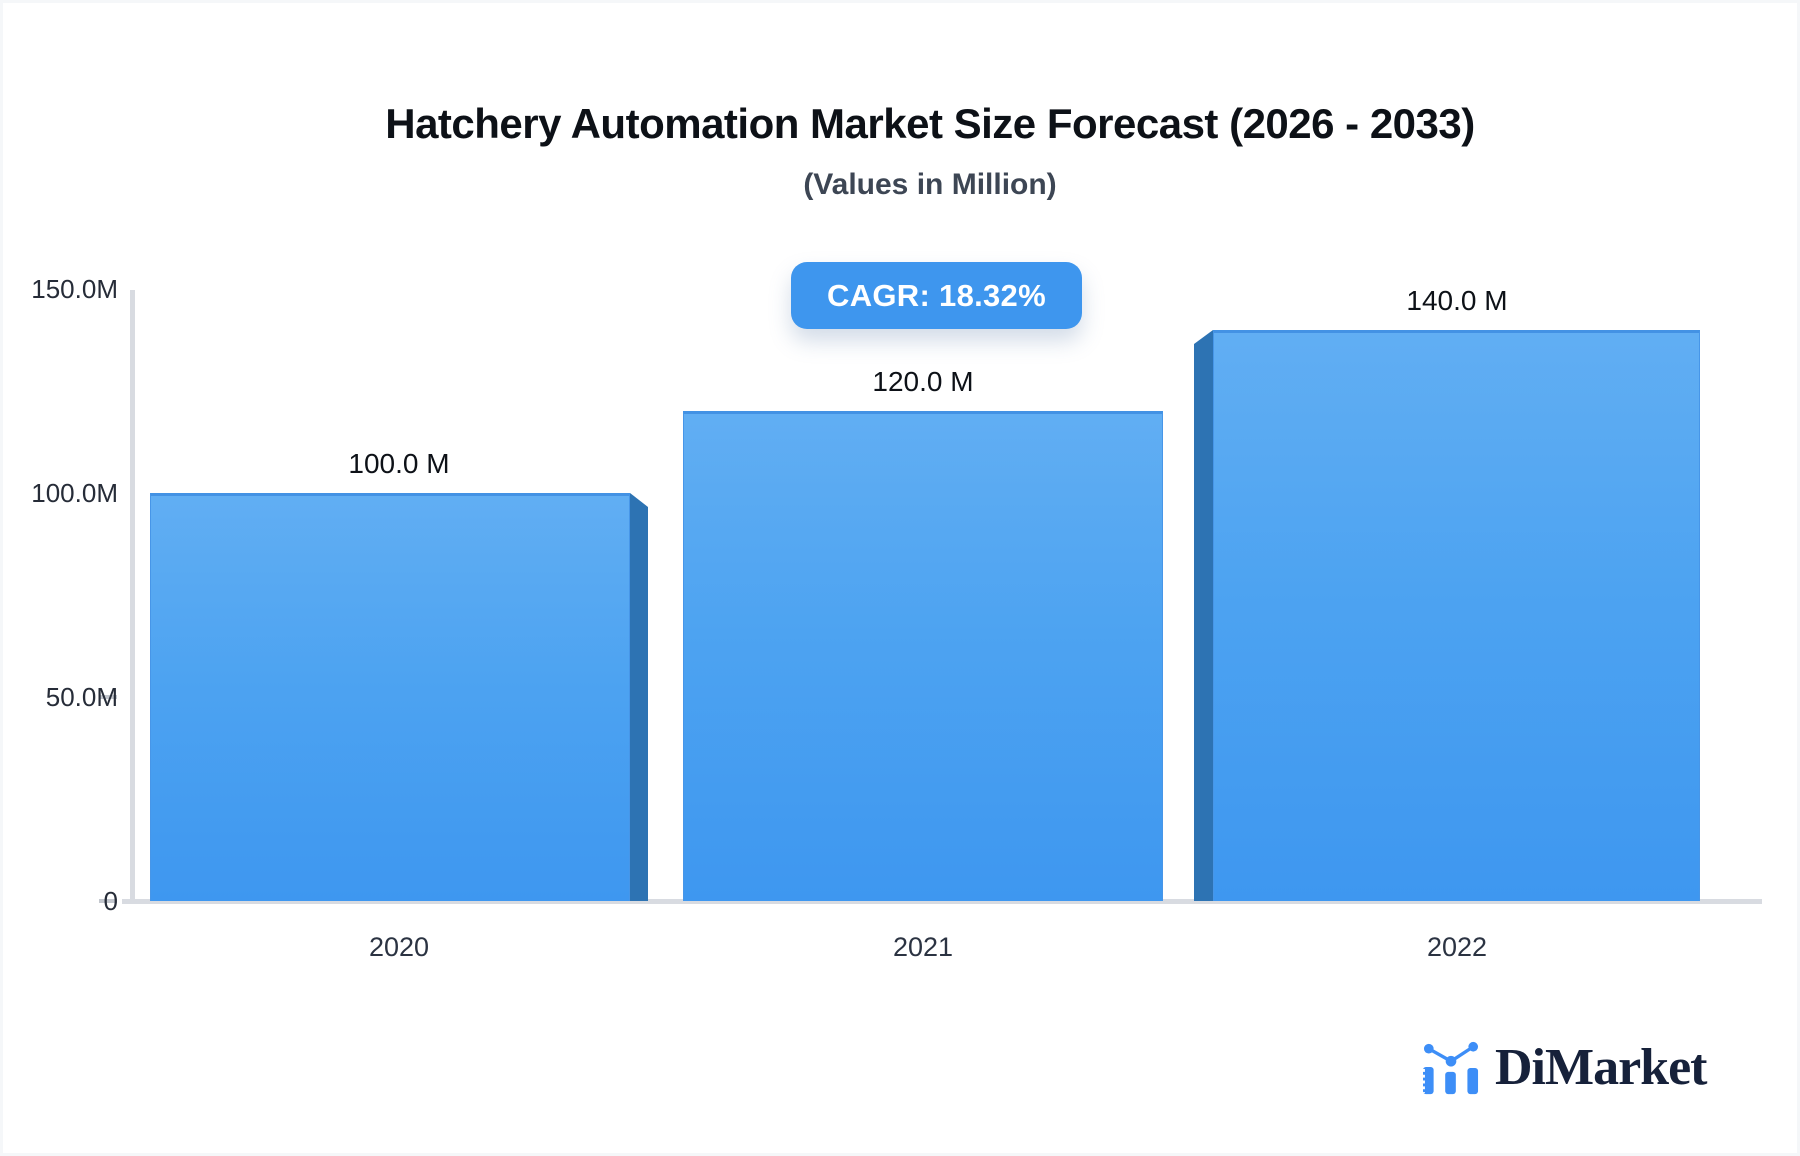 Image resolution: width=1800 pixels, height=1156 pixels. What do you see at coordinates (1601, 1067) in the screenshot?
I see `dimarket-logo-text: DiMarket` at bounding box center [1601, 1067].